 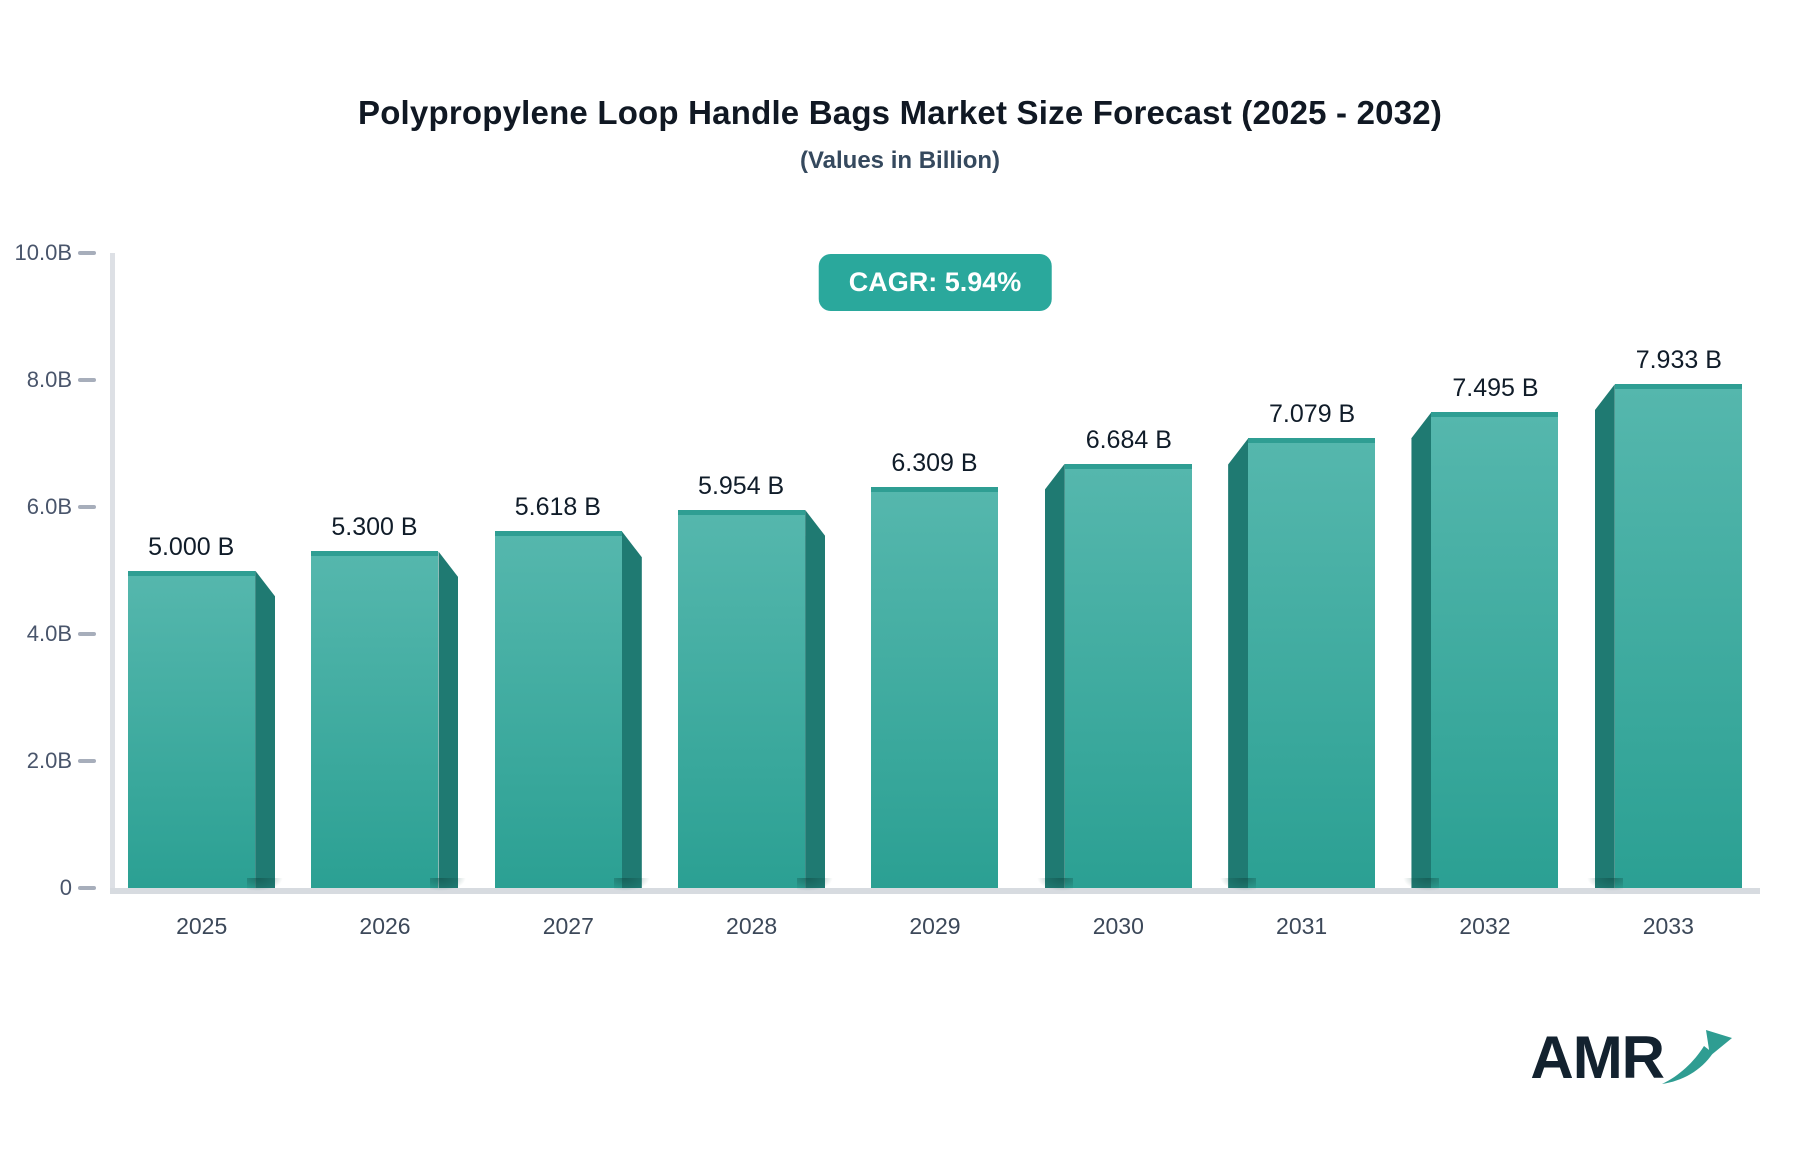 I want to click on bar-2028: 5.954 B, so click(x=756, y=682).